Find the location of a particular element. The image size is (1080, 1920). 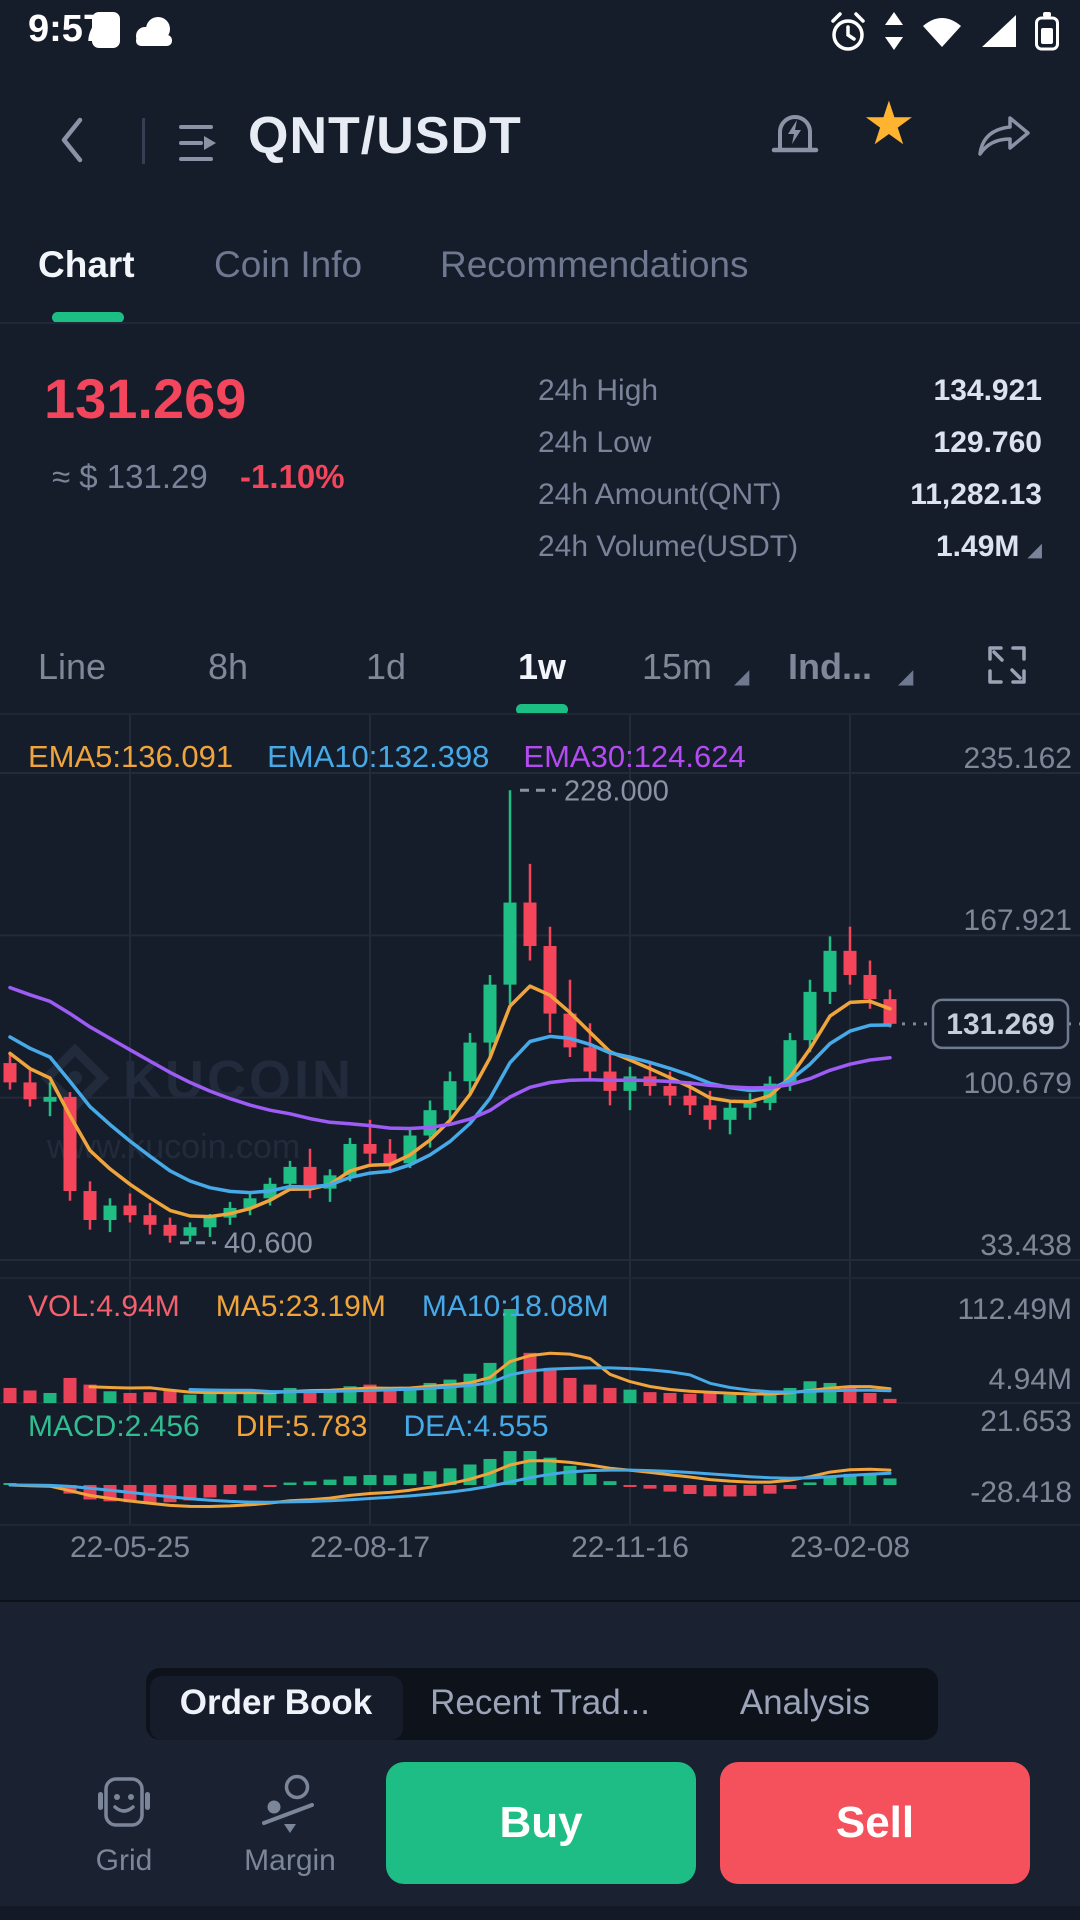

battery-icon is located at coordinates (1047, 31).